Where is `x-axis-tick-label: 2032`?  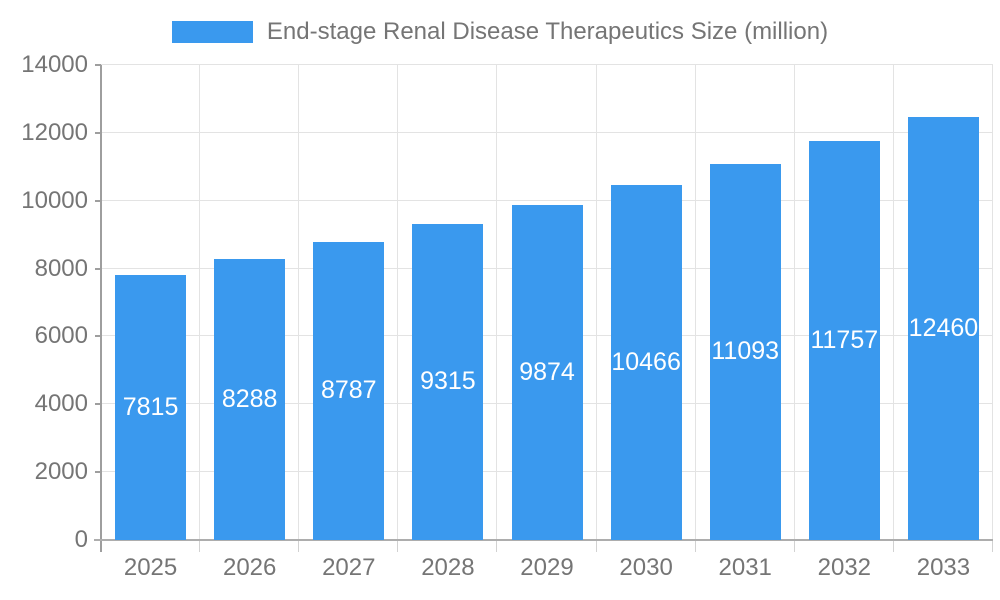 x-axis-tick-label: 2032 is located at coordinates (844, 567).